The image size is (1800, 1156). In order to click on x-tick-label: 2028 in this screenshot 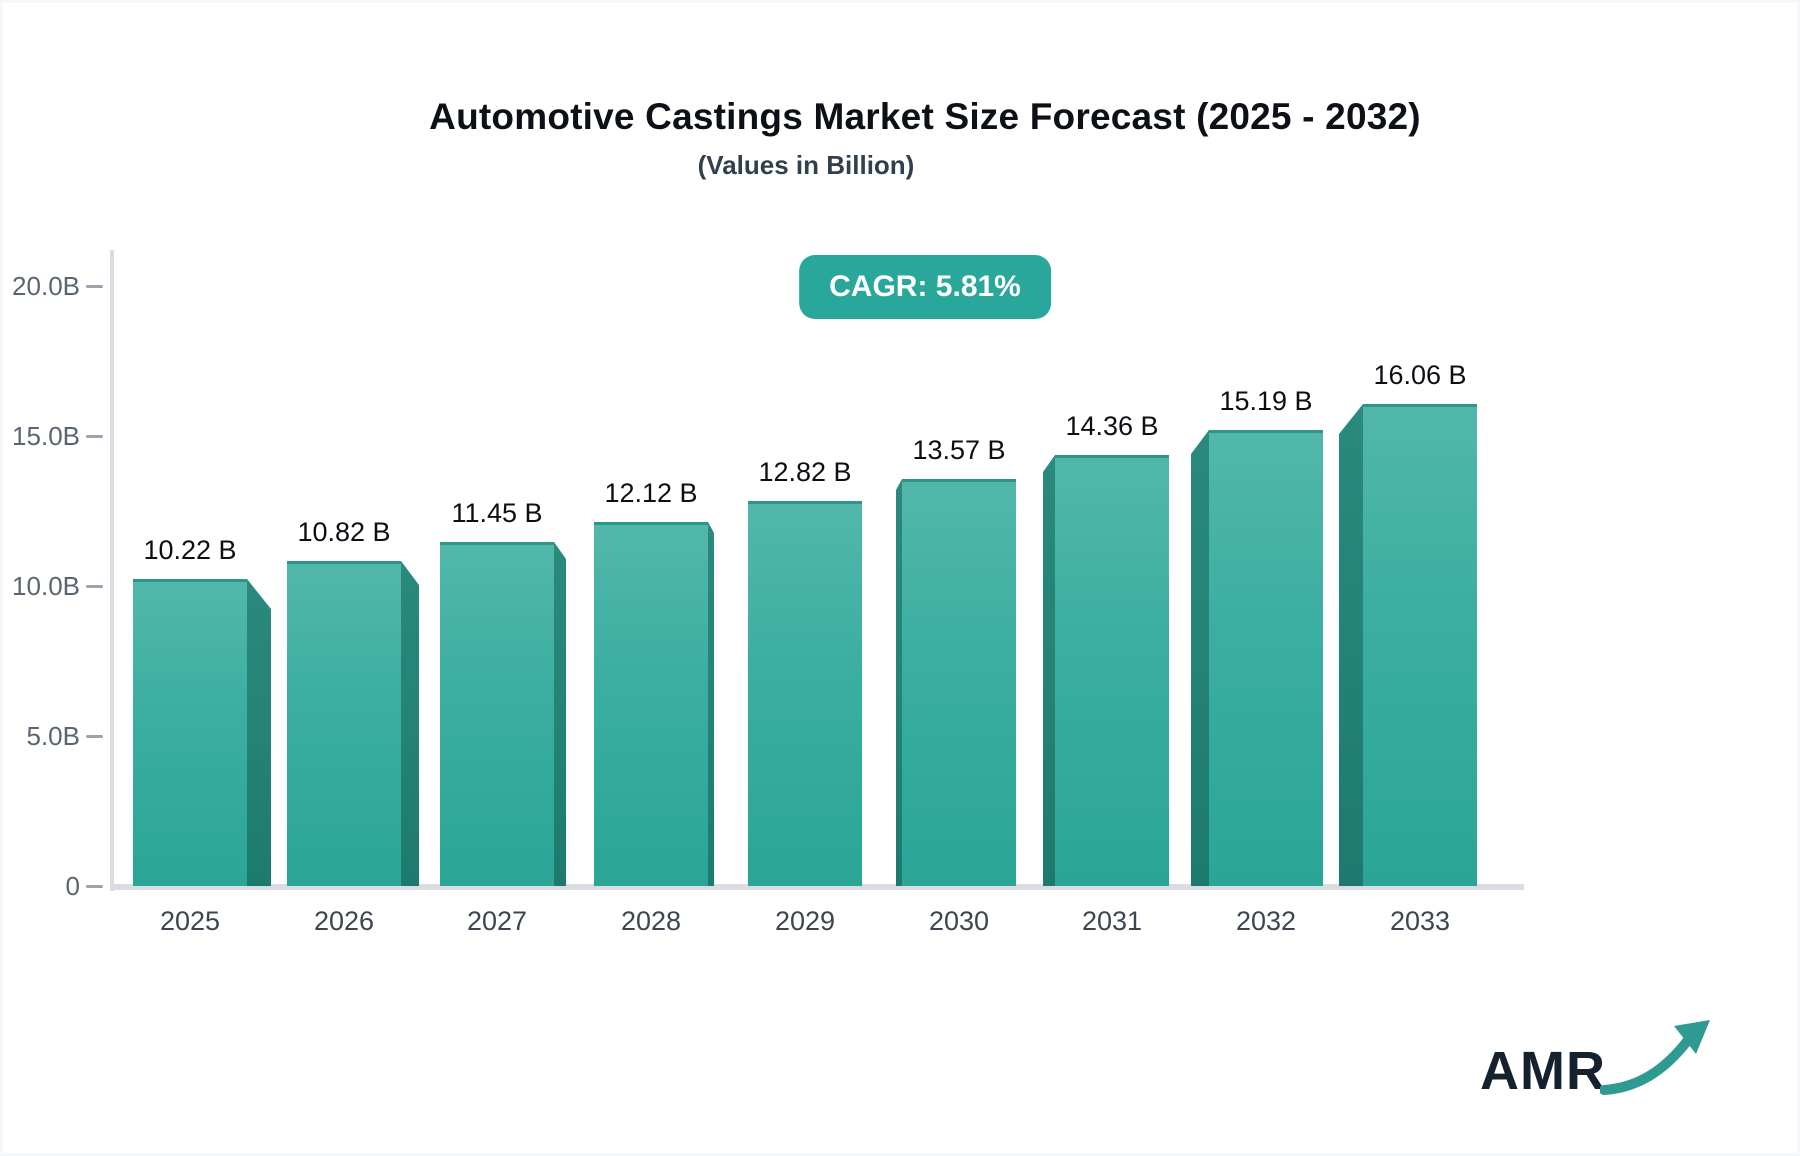, I will do `click(651, 921)`.